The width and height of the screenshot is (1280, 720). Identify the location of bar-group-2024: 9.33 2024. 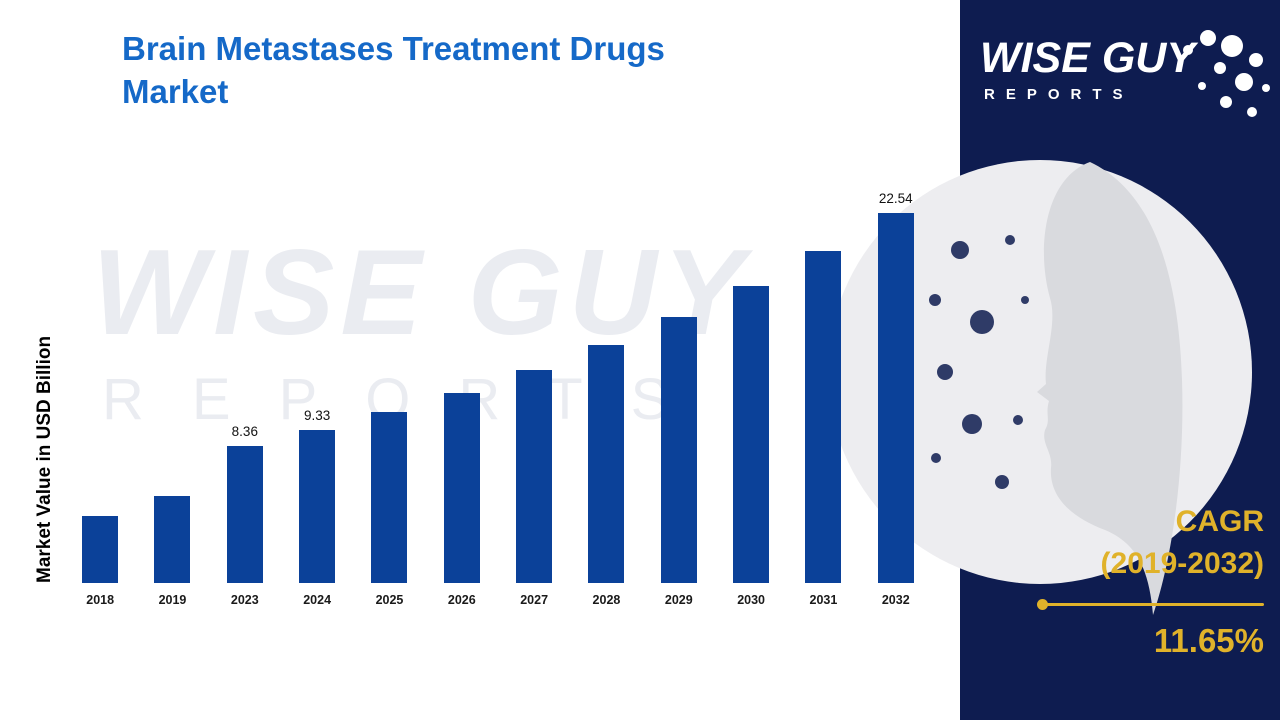
(317, 387).